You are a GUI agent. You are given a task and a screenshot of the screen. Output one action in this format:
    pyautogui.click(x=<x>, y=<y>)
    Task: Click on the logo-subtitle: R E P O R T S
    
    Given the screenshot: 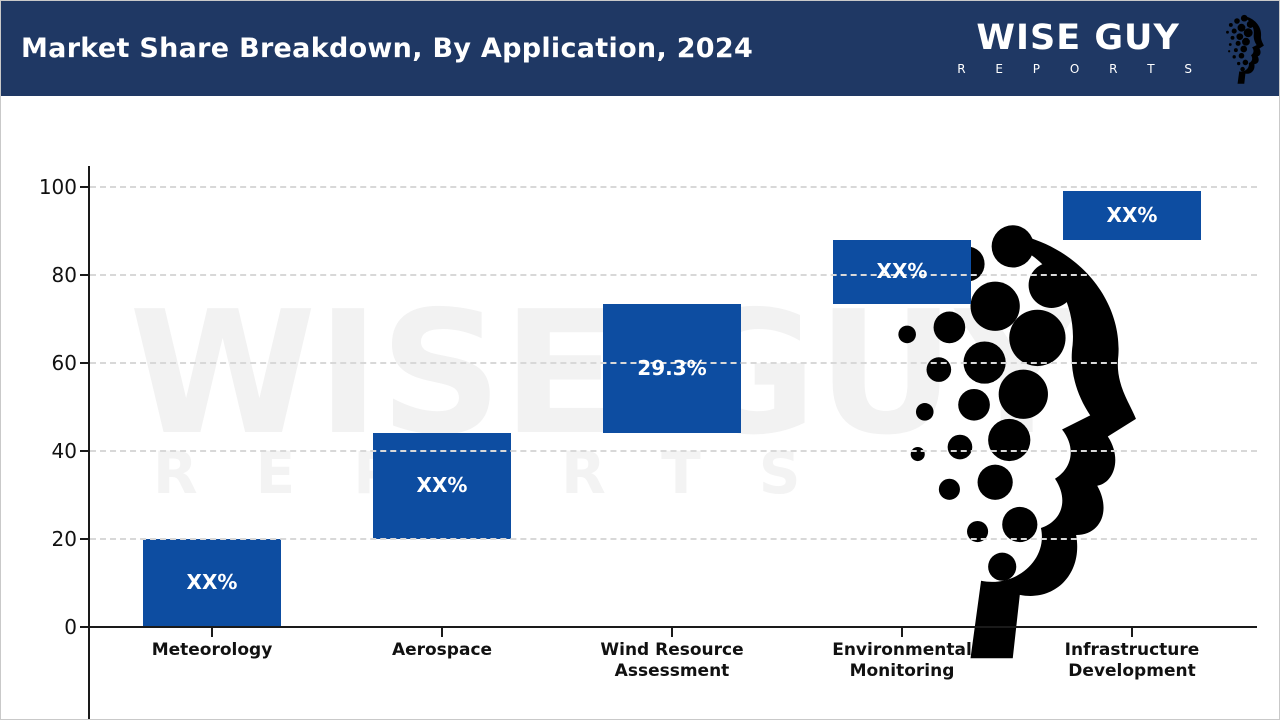 What is the action you would take?
    pyautogui.click(x=1081, y=69)
    